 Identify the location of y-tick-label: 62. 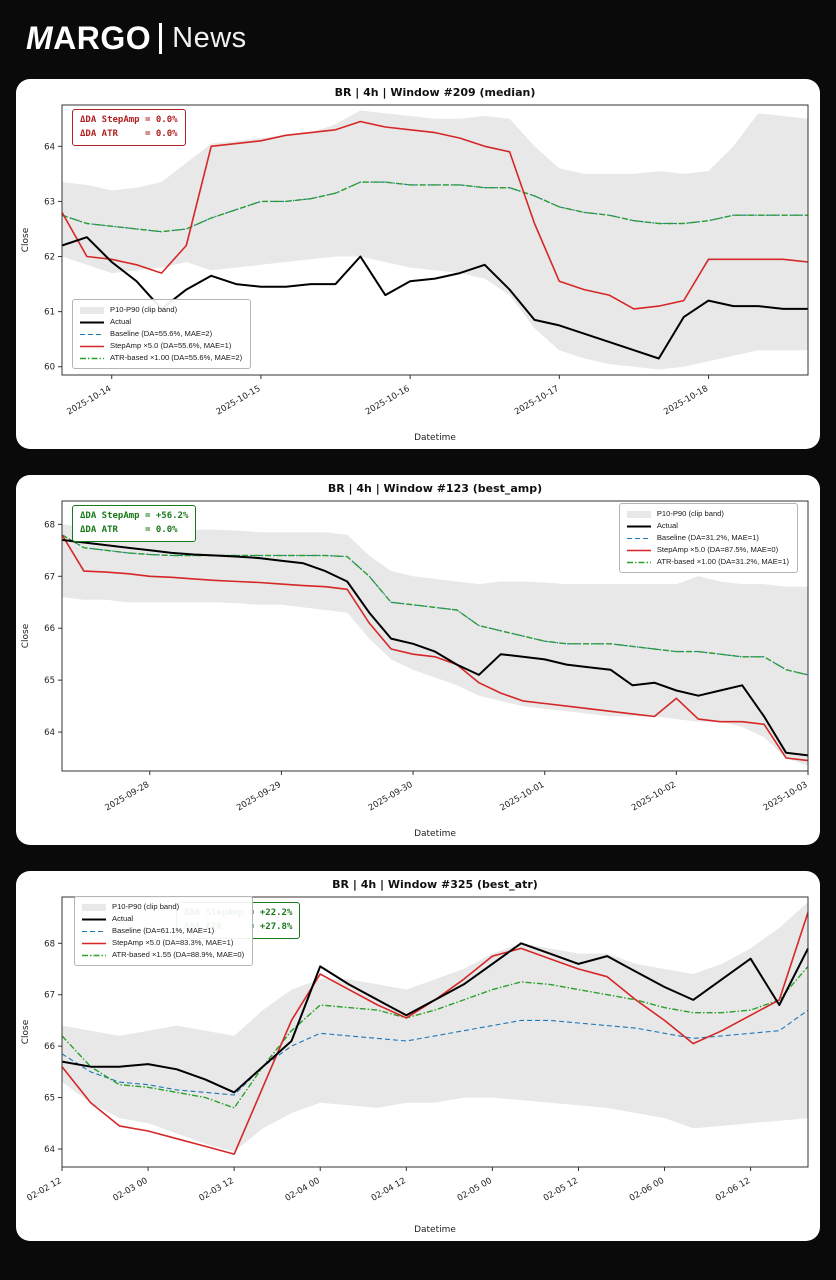
(49, 258).